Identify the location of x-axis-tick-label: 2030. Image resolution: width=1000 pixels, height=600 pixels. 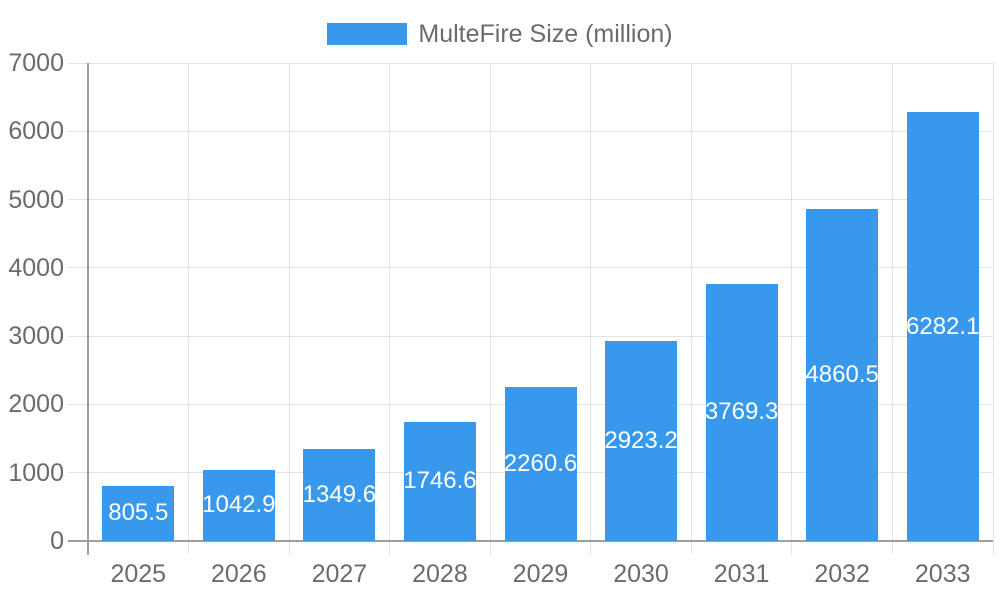
(641, 574).